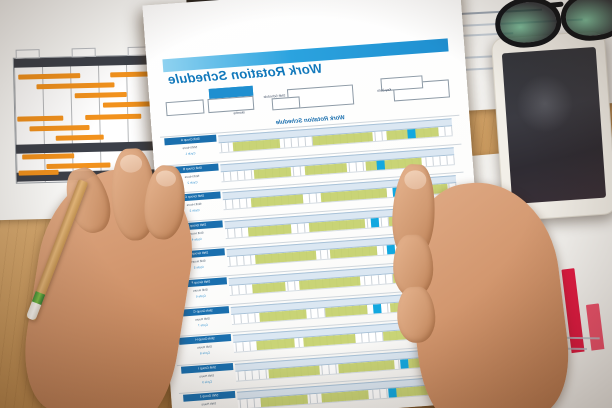  I want to click on right-index-nail, so click(415, 179).